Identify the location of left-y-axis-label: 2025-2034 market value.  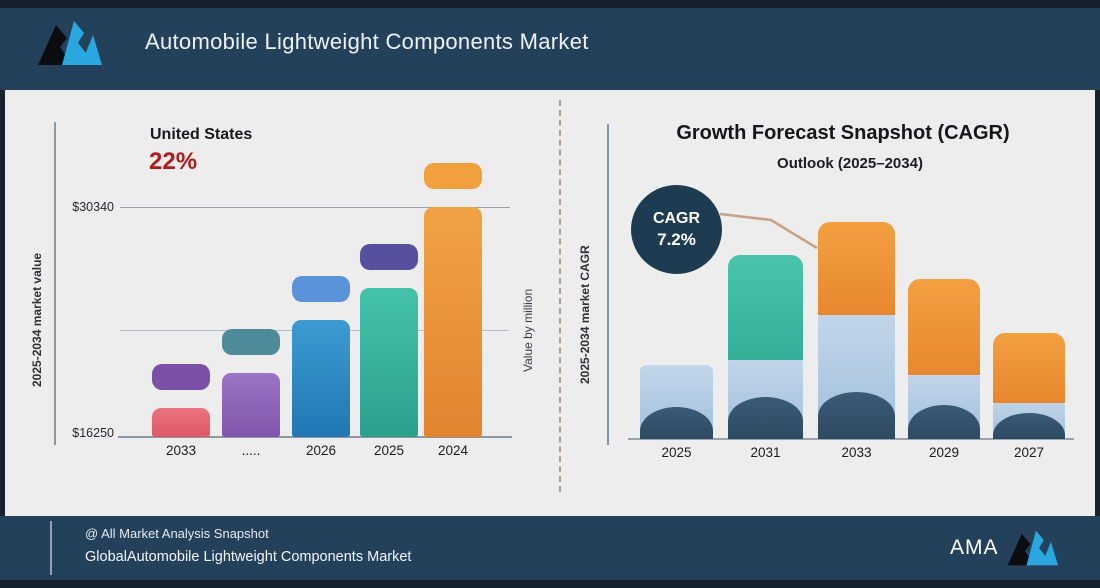
(37, 320).